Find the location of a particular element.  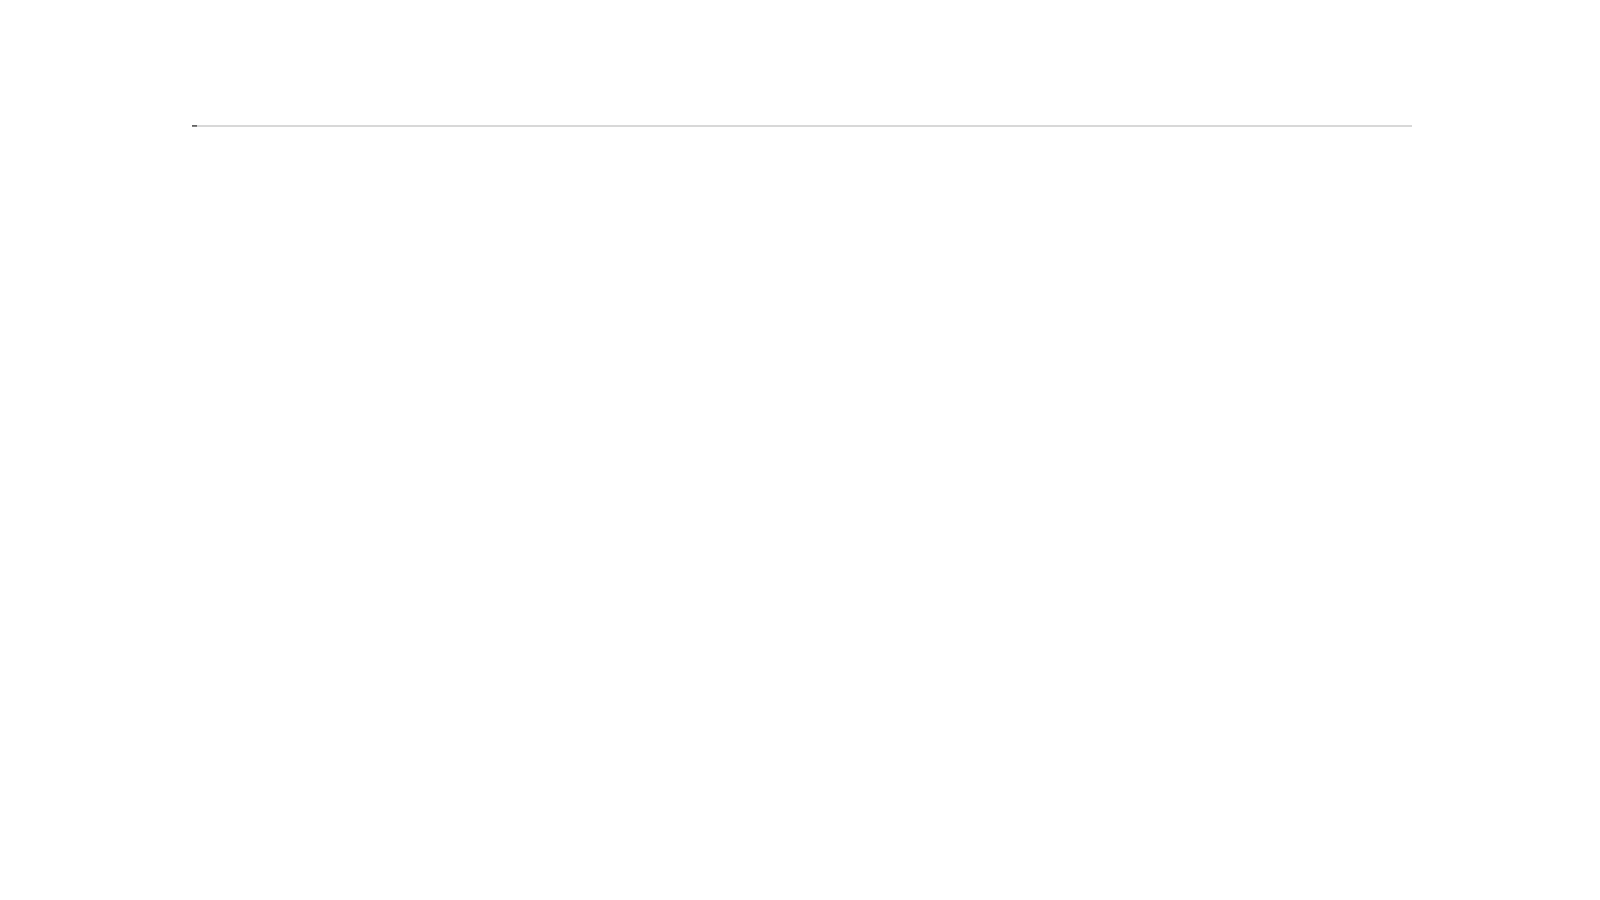

rsi-price-figure is located at coordinates (802, 126).